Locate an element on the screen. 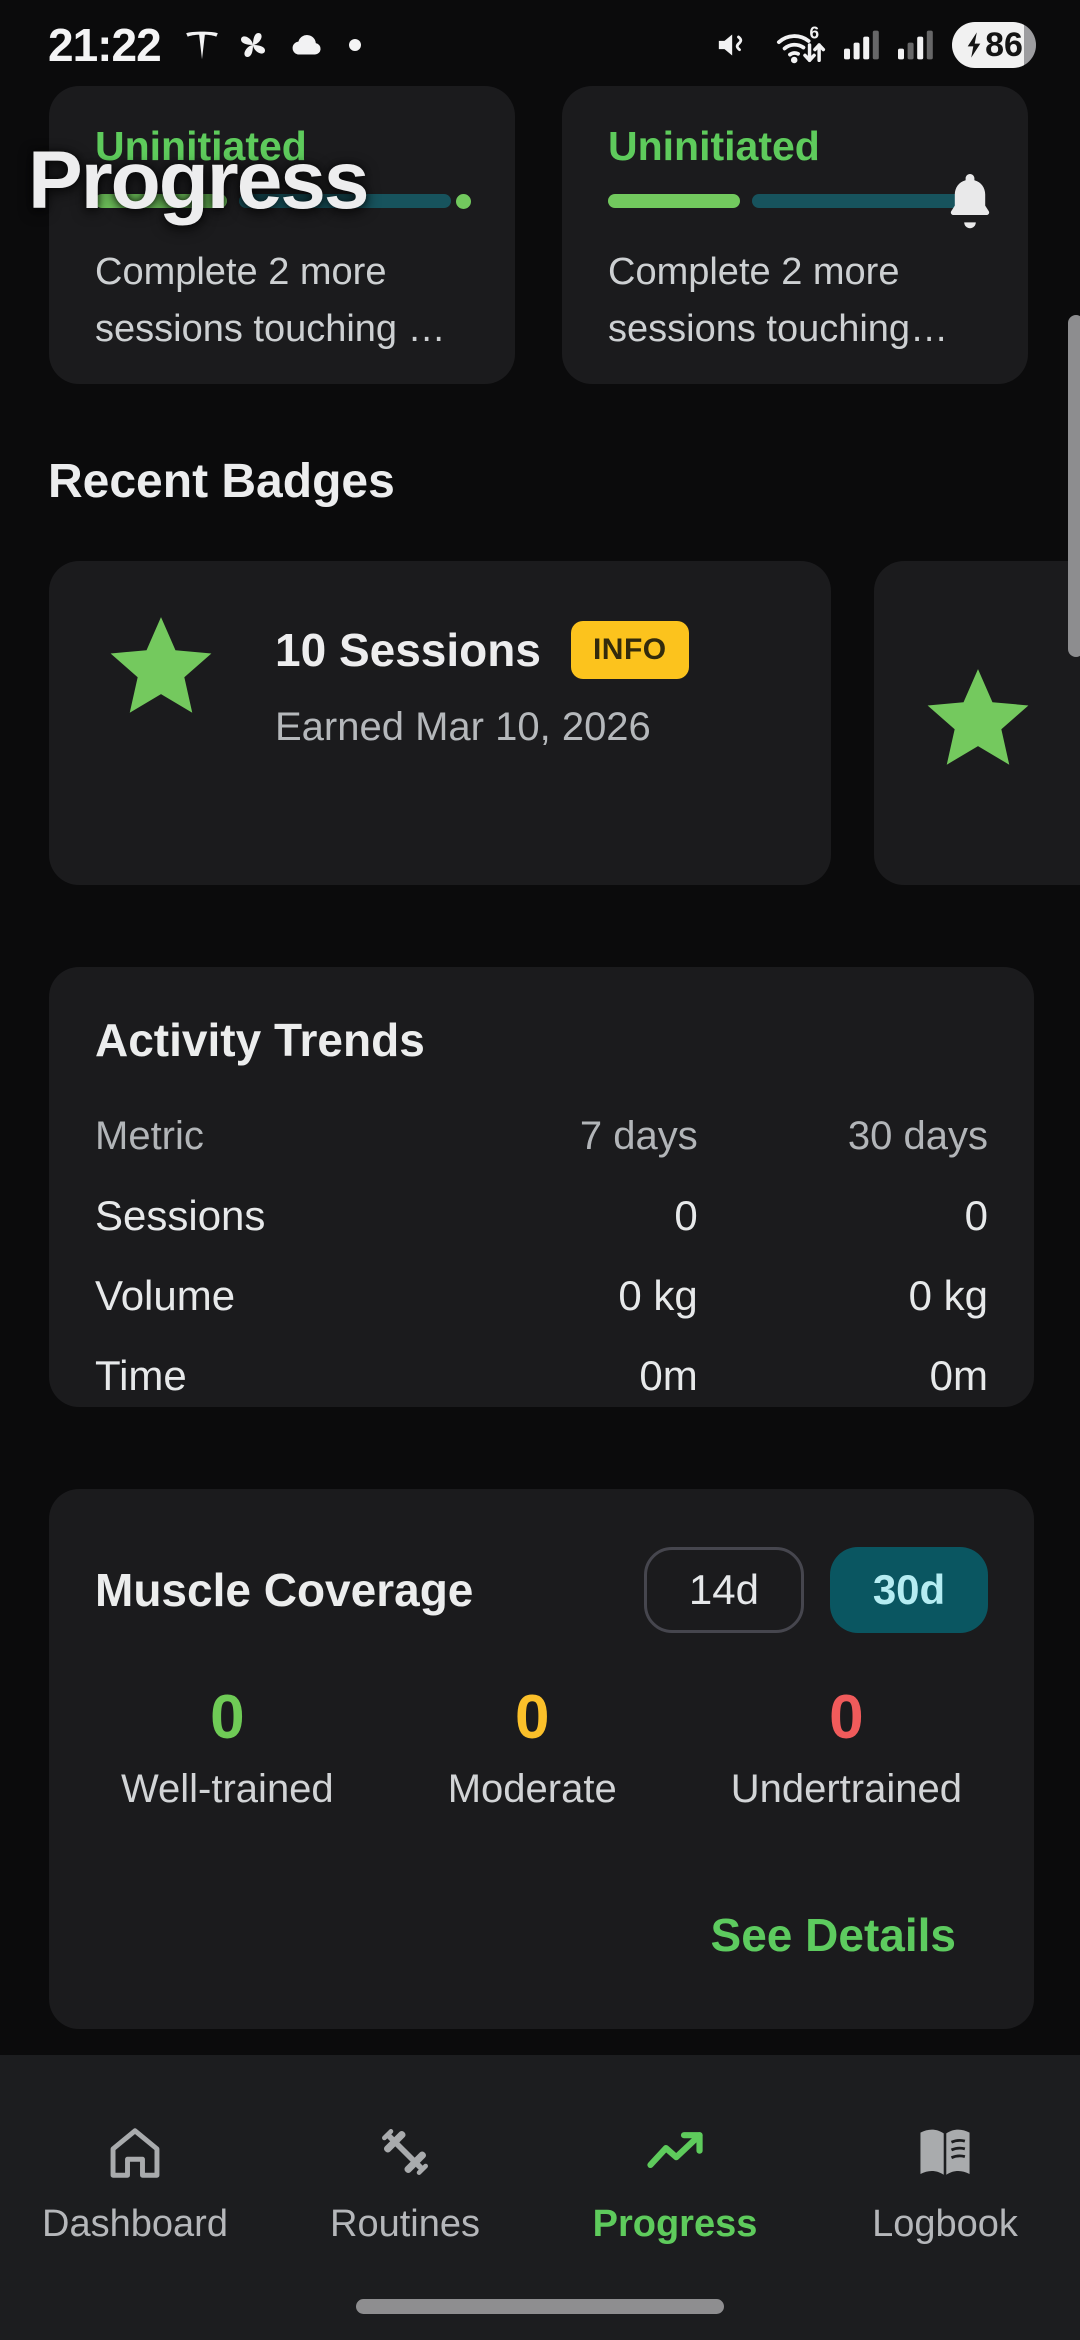 The width and height of the screenshot is (1080, 2340). see-details-link: See Details is located at coordinates (833, 1935).